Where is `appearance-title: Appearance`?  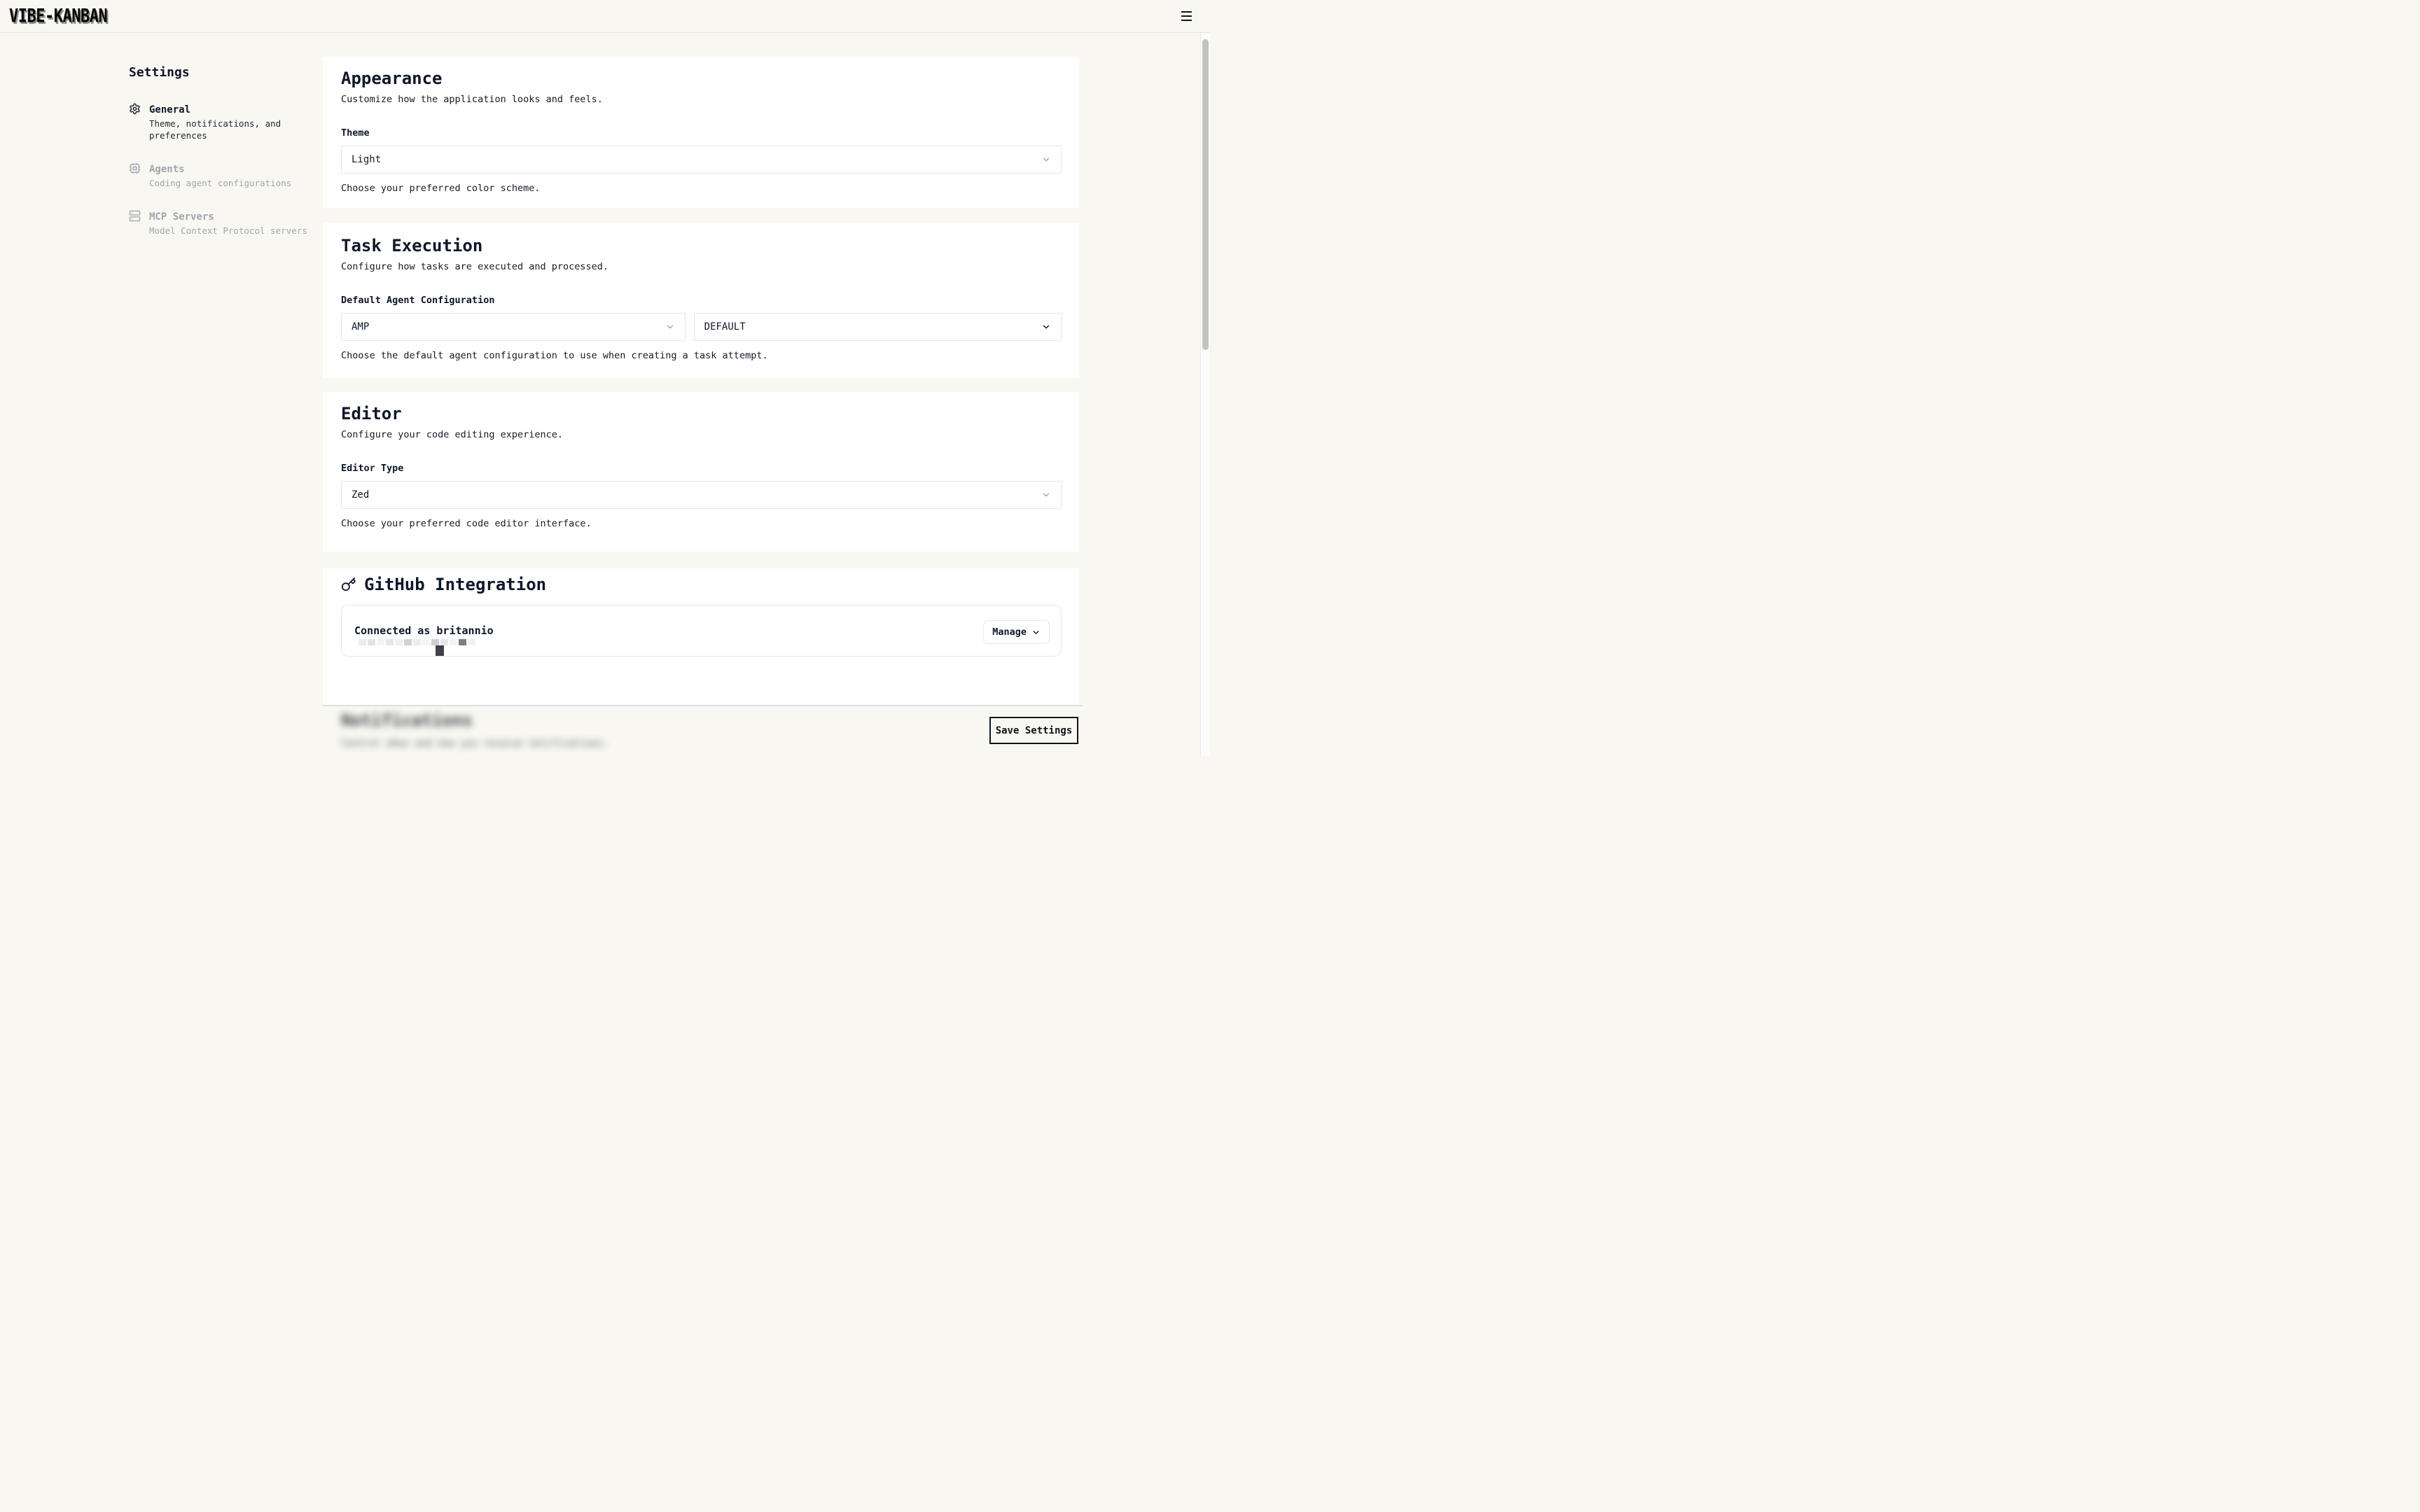
appearance-title: Appearance is located at coordinates (392, 78).